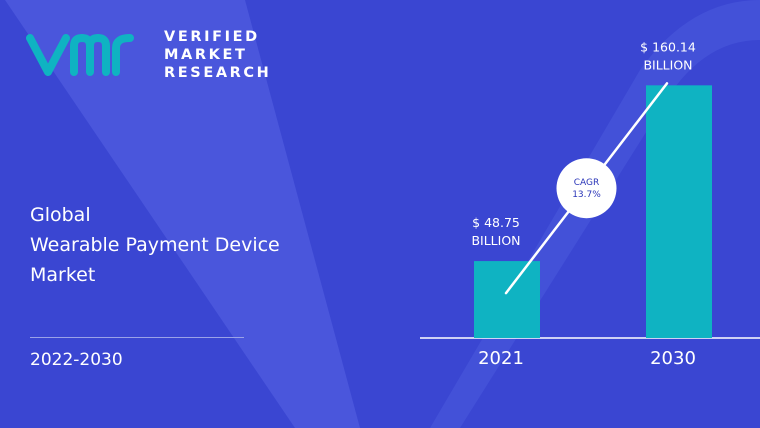  Describe the element at coordinates (501, 358) in the screenshot. I see `x-tick-label: 2021` at that location.